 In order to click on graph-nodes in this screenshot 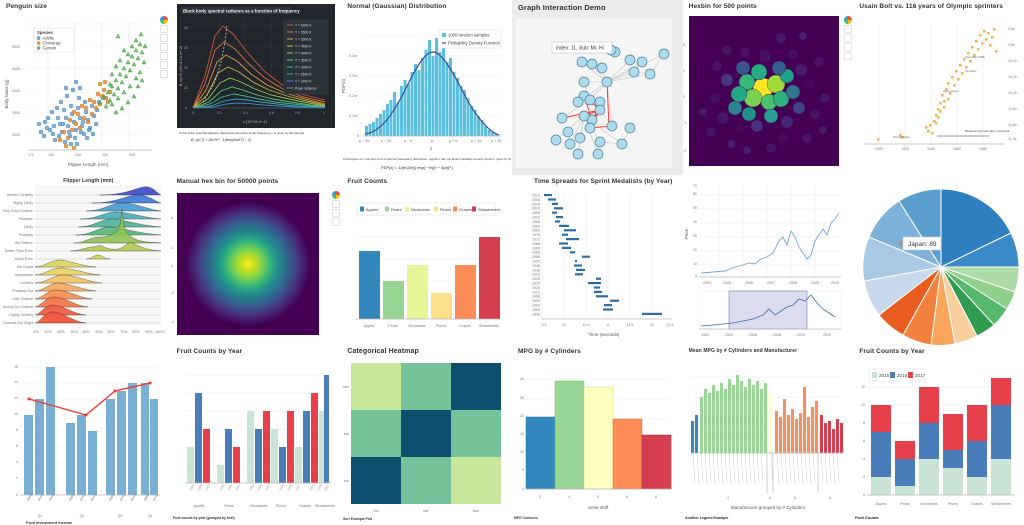, I will do `click(610, 102)`.